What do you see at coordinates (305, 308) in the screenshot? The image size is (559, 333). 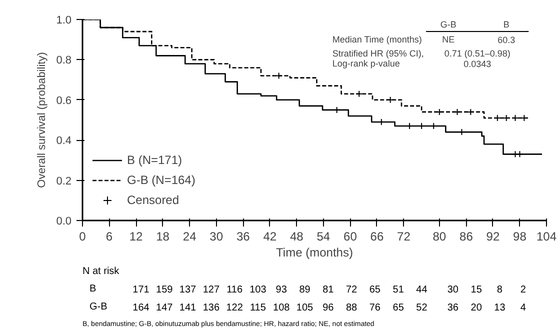 I see `text: 105` at bounding box center [305, 308].